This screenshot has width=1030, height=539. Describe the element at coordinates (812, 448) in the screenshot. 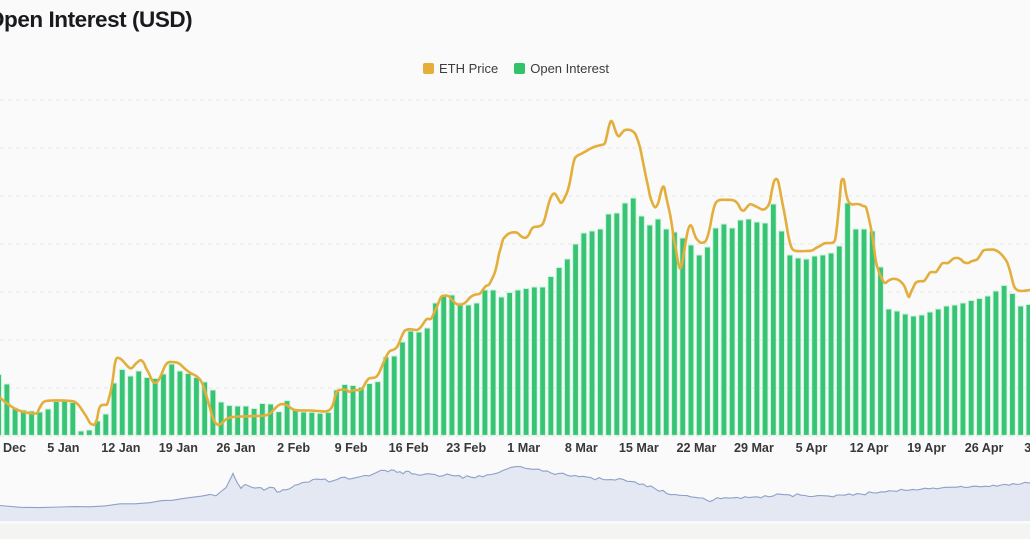

I see `svg-text: 5 Apr` at that location.